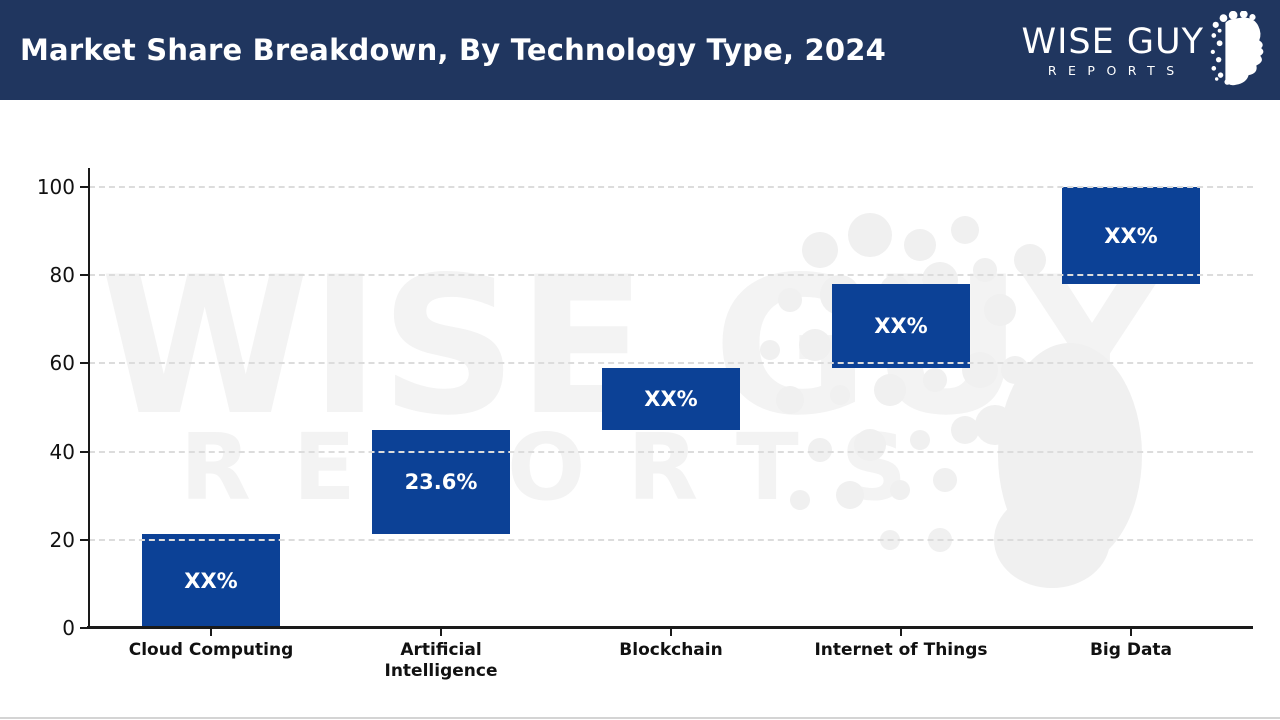 The height and width of the screenshot is (720, 1280). I want to click on y-tick-label: 100, so click(55, 187).